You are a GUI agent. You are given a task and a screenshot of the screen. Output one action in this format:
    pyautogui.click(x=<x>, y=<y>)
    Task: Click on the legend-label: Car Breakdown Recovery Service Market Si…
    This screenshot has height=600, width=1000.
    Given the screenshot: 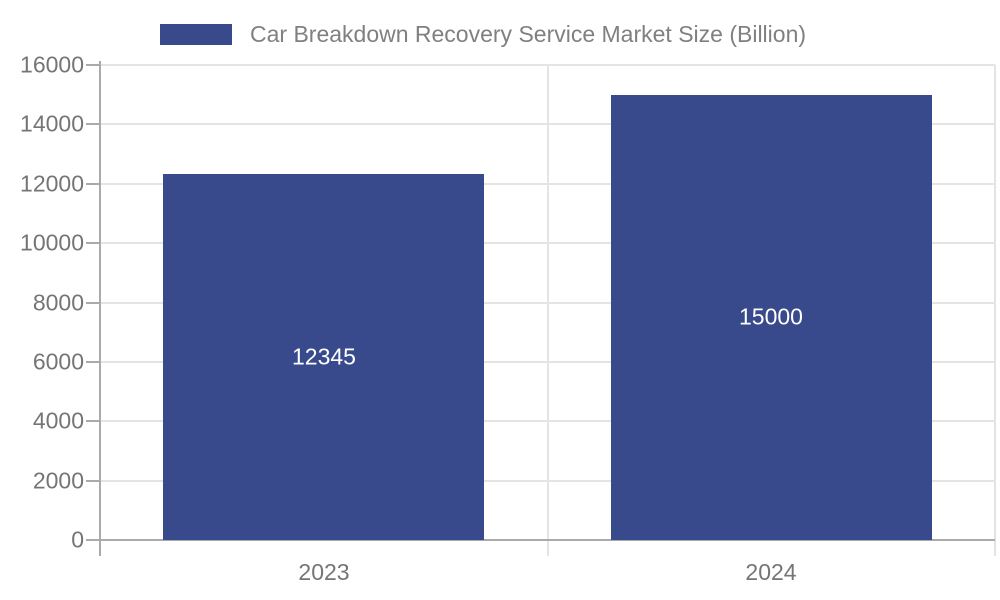 What is the action you would take?
    pyautogui.click(x=528, y=34)
    